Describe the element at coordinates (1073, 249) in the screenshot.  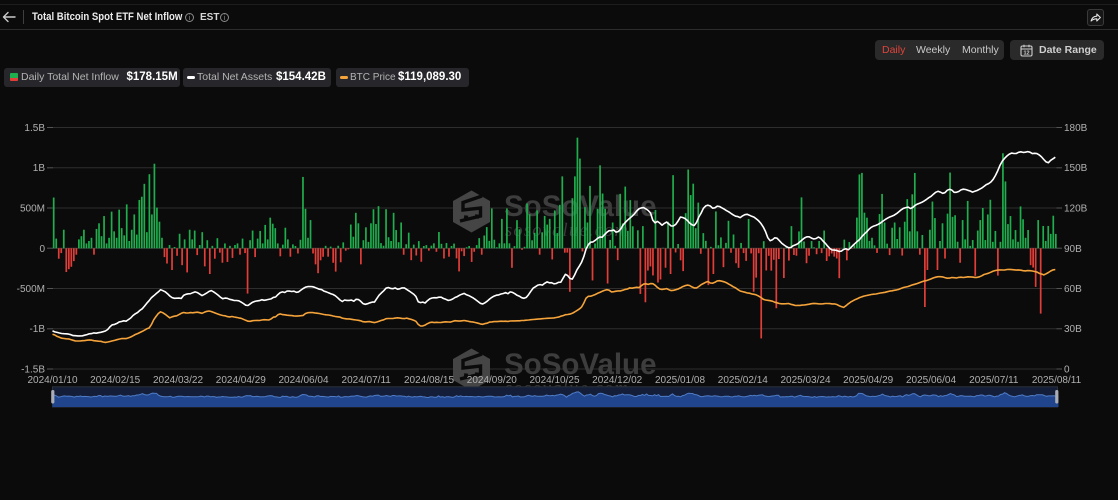
I see `svg-text: 90B` at that location.